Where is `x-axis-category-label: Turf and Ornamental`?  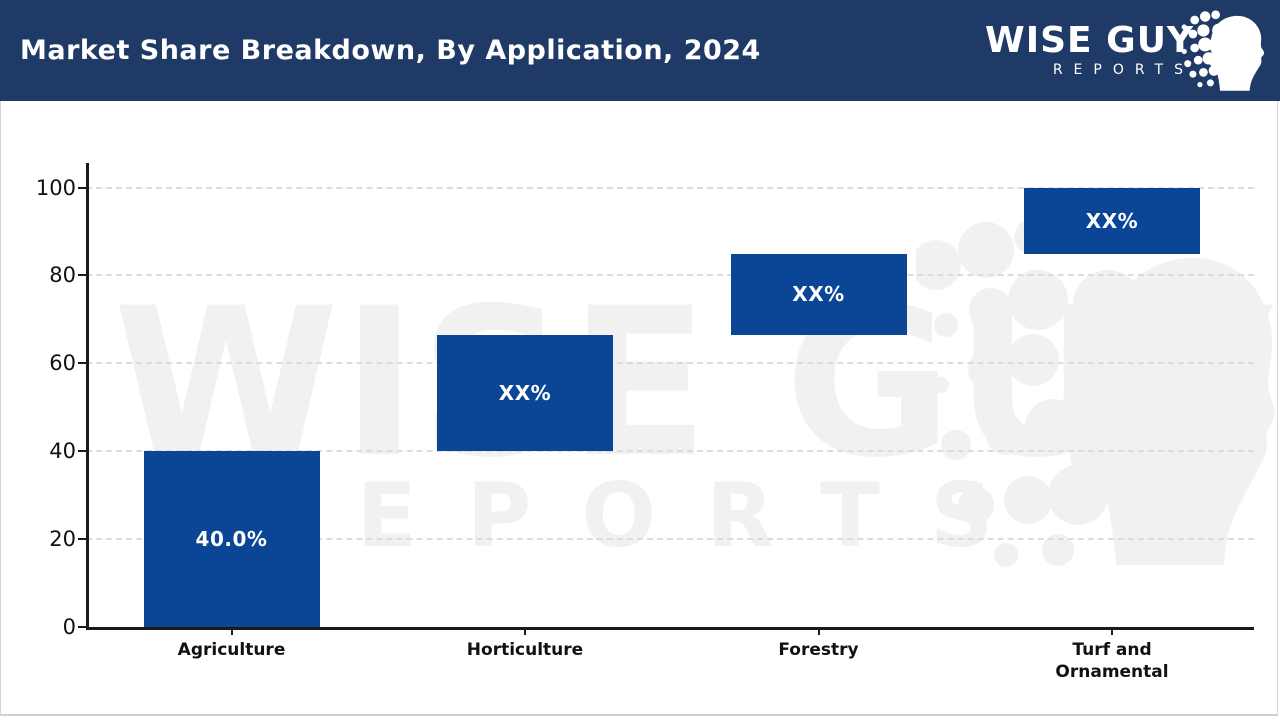 x-axis-category-label: Turf and Ornamental is located at coordinates (1112, 661).